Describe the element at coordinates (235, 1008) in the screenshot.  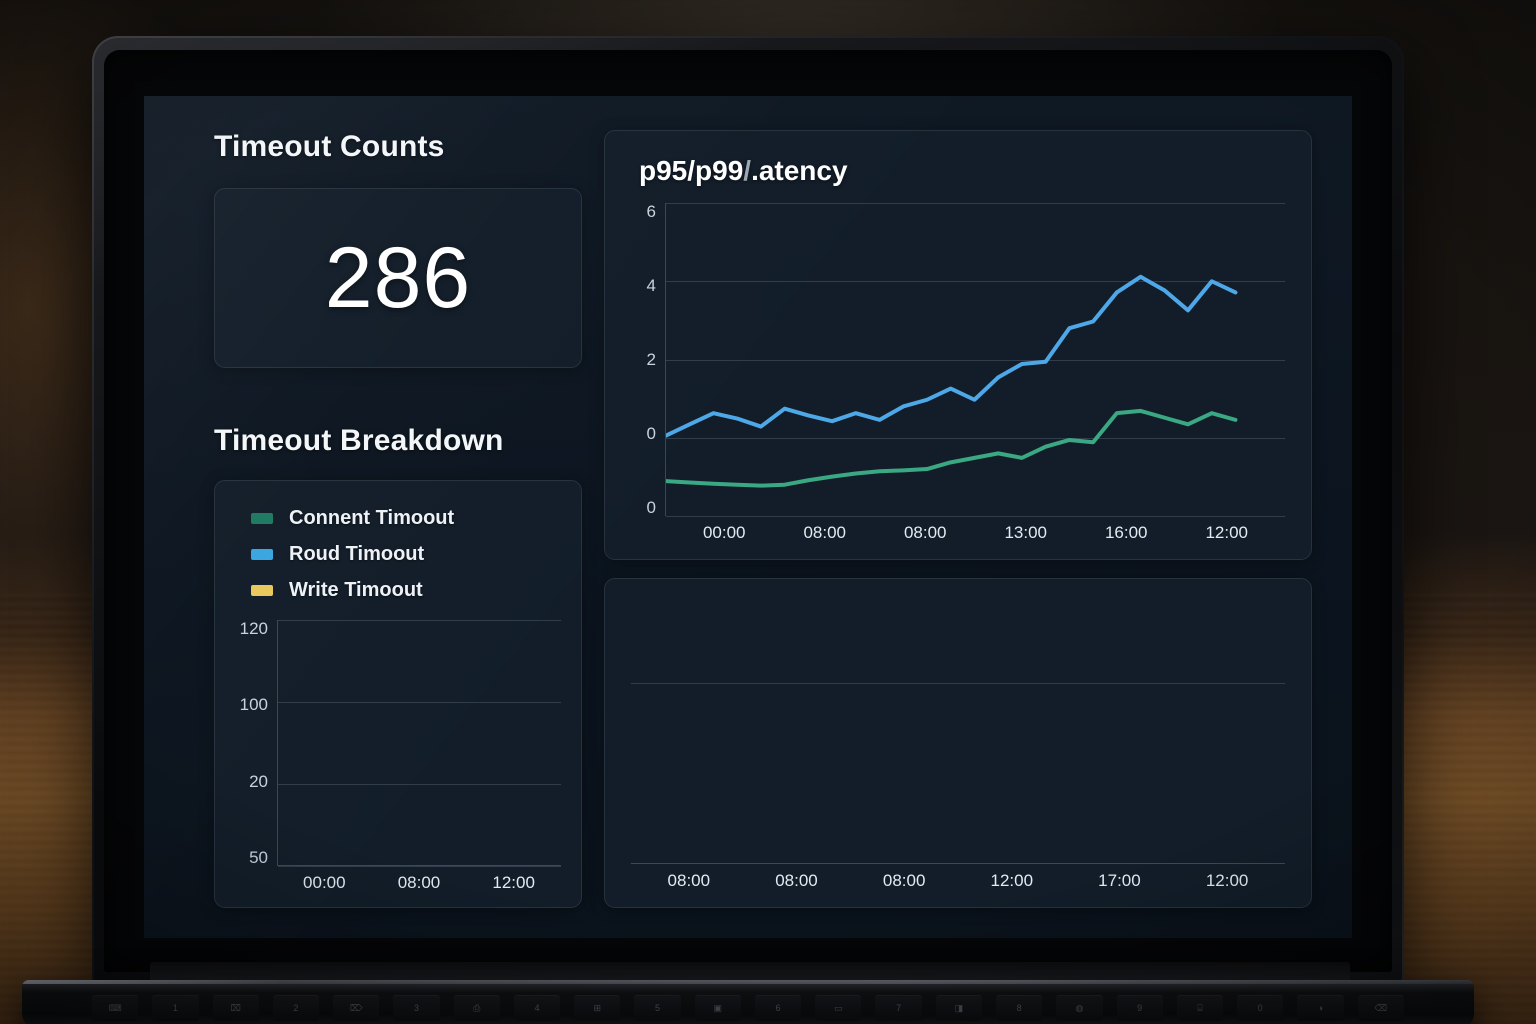
I see `keyboard-key: ⌧` at that location.